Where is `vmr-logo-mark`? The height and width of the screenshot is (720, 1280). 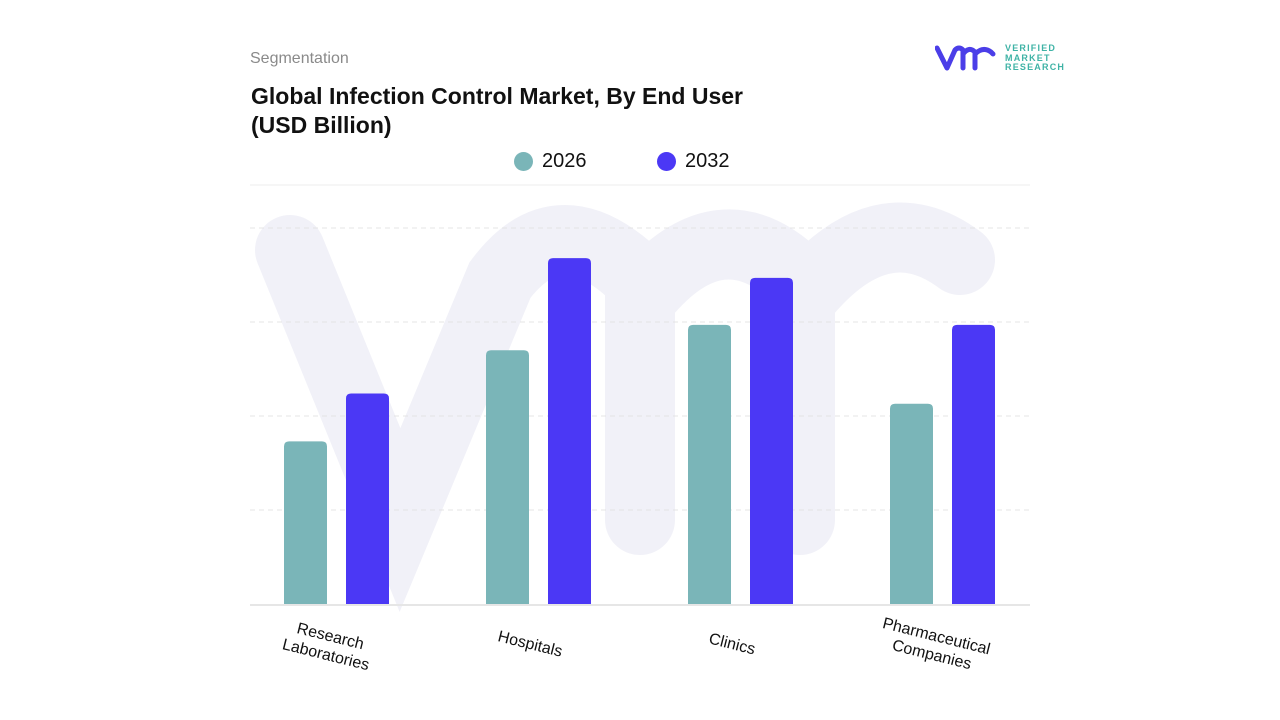 vmr-logo-mark is located at coordinates (965, 58).